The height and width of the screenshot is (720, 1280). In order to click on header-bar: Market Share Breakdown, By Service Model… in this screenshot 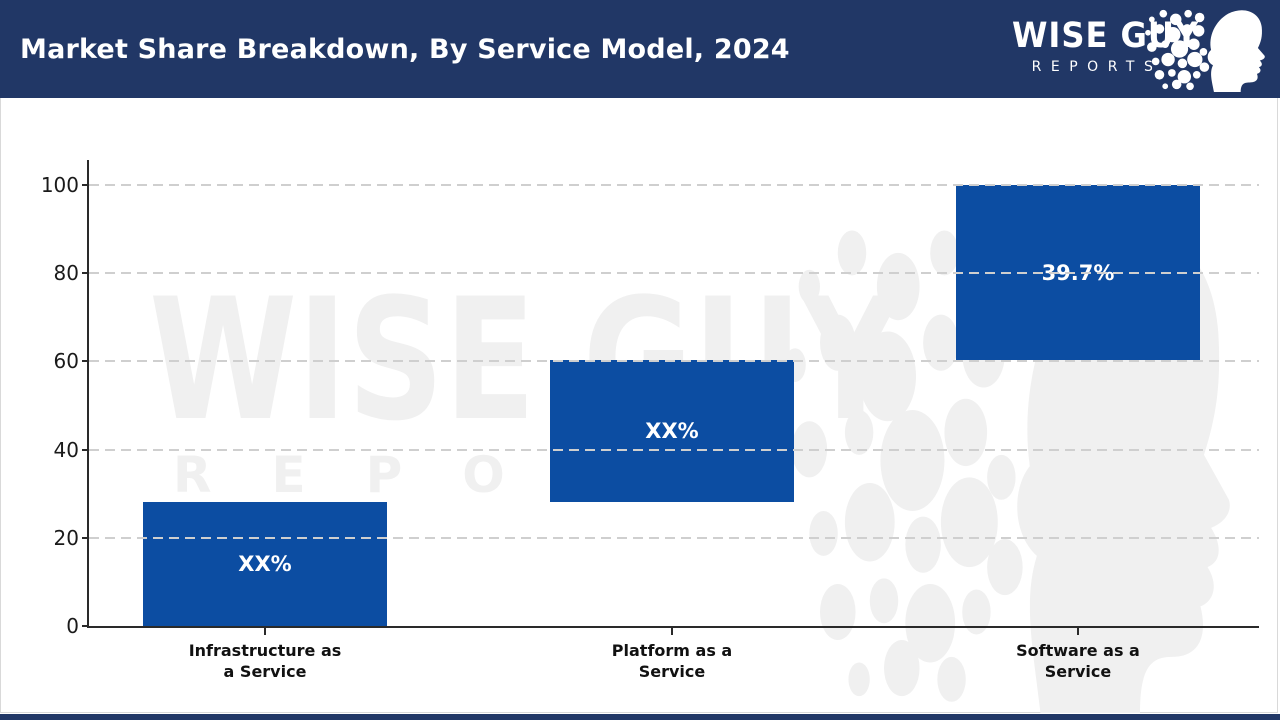, I will do `click(640, 49)`.